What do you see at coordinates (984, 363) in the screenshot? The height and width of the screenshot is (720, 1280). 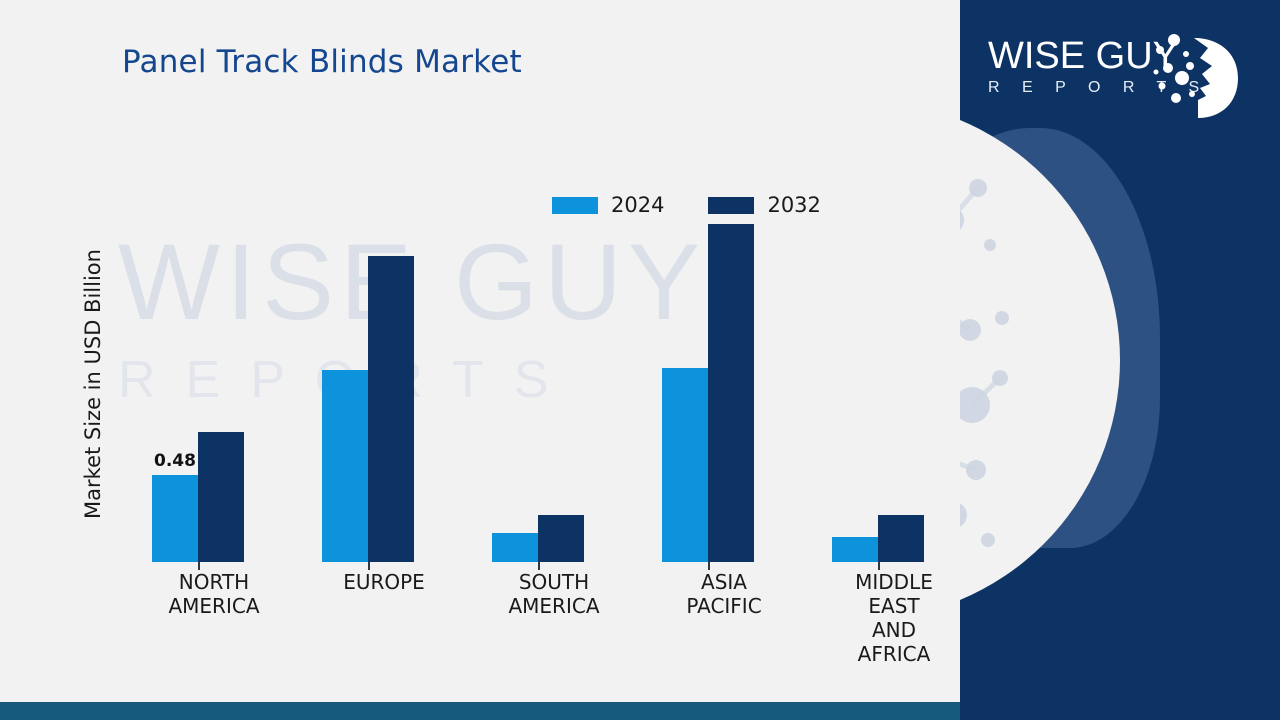 I see `molecule-dots-graphic` at bounding box center [984, 363].